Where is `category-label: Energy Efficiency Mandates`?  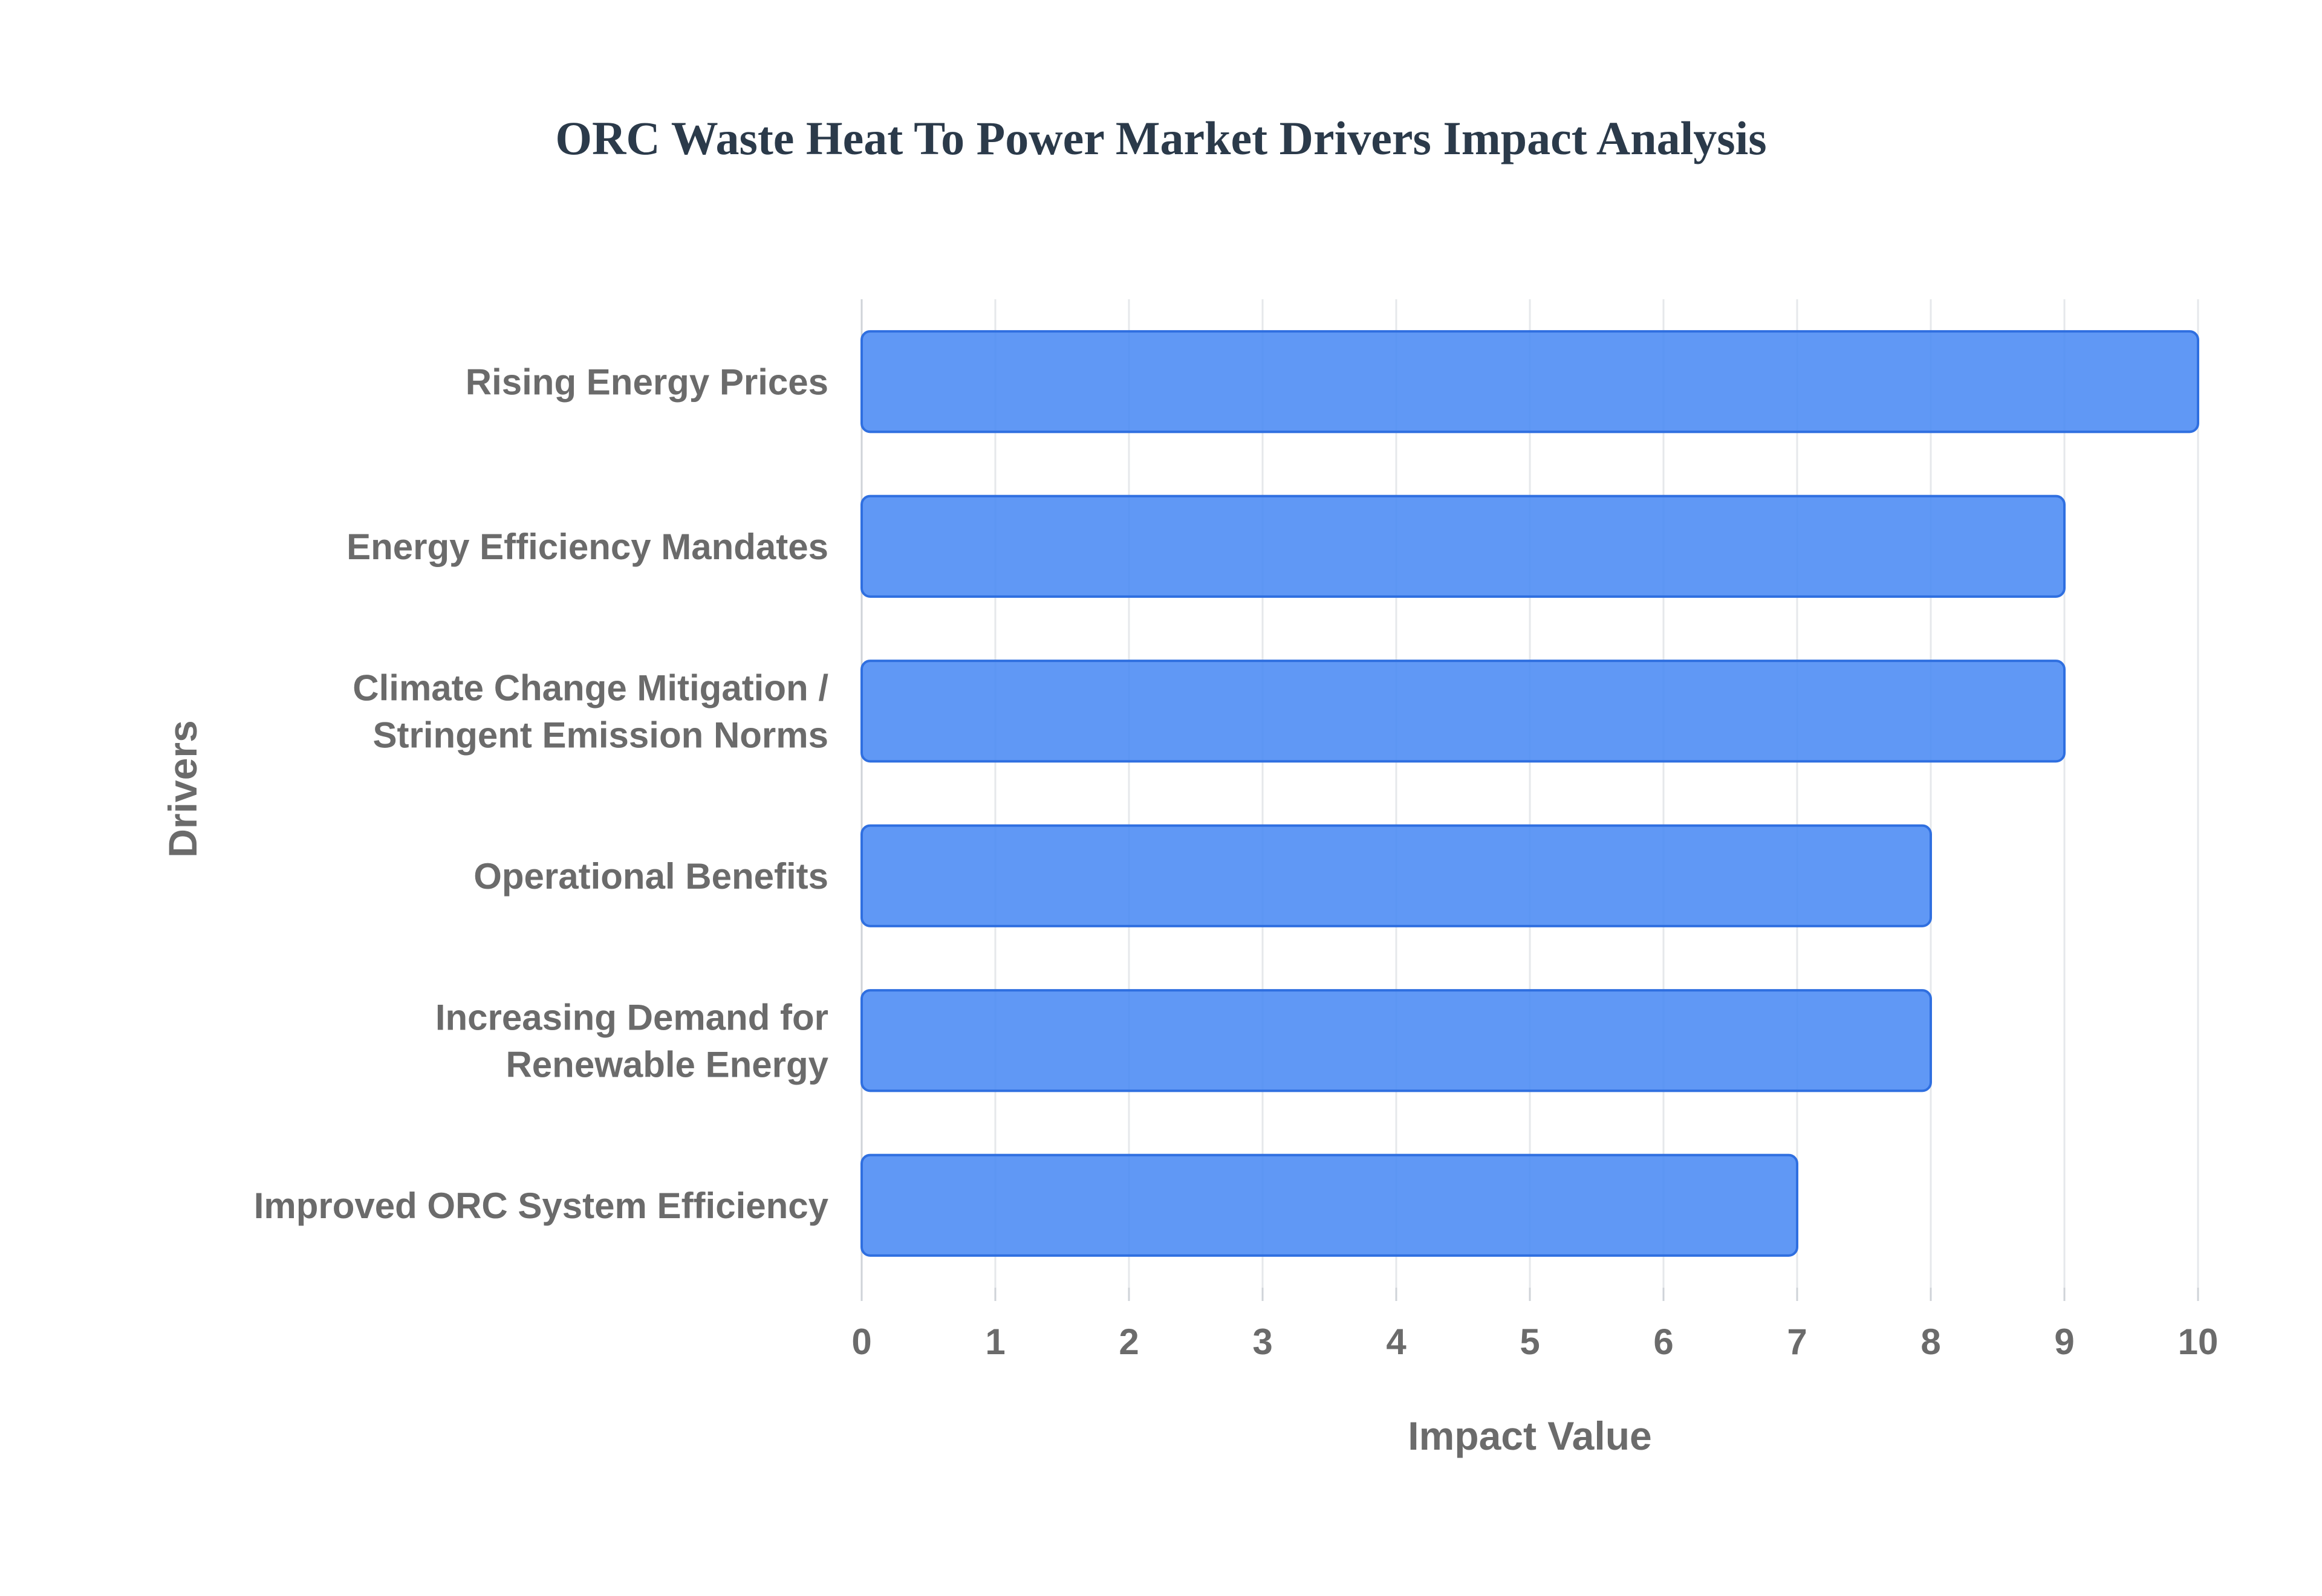
category-label: Energy Efficiency Mandates is located at coordinates (587, 547).